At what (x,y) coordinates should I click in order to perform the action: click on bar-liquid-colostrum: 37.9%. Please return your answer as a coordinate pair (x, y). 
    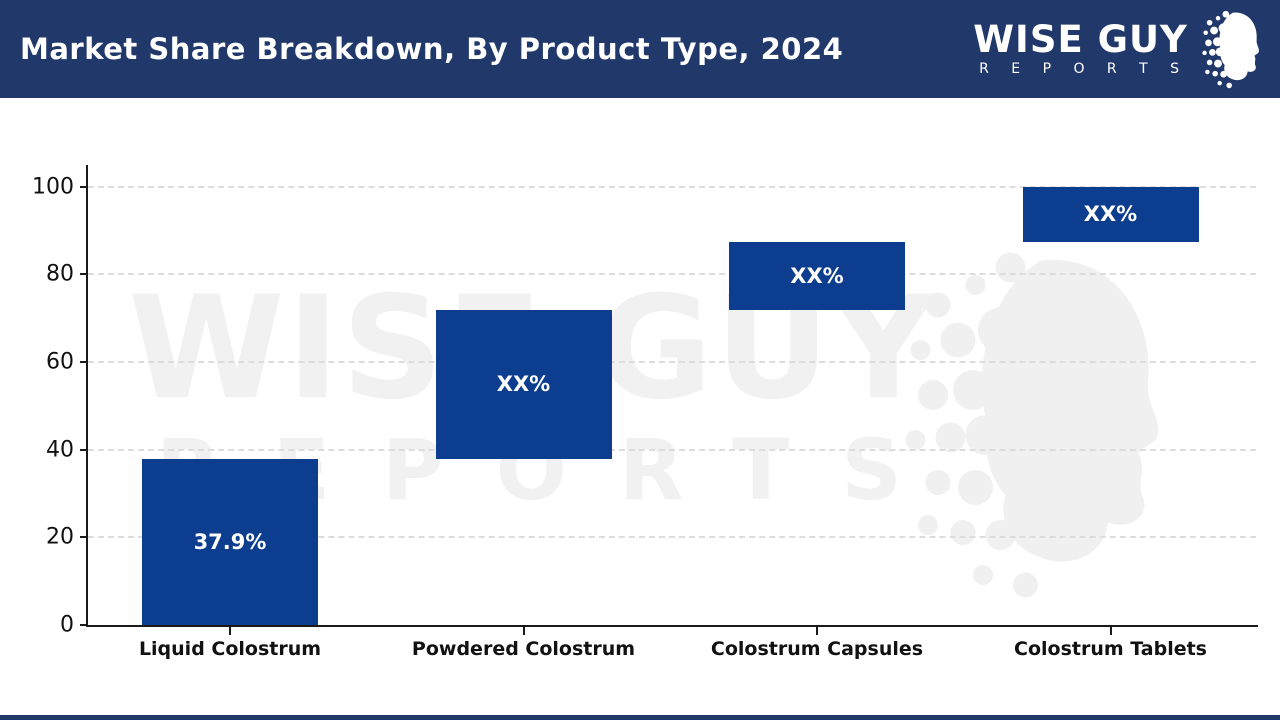
    Looking at the image, I should click on (230, 541).